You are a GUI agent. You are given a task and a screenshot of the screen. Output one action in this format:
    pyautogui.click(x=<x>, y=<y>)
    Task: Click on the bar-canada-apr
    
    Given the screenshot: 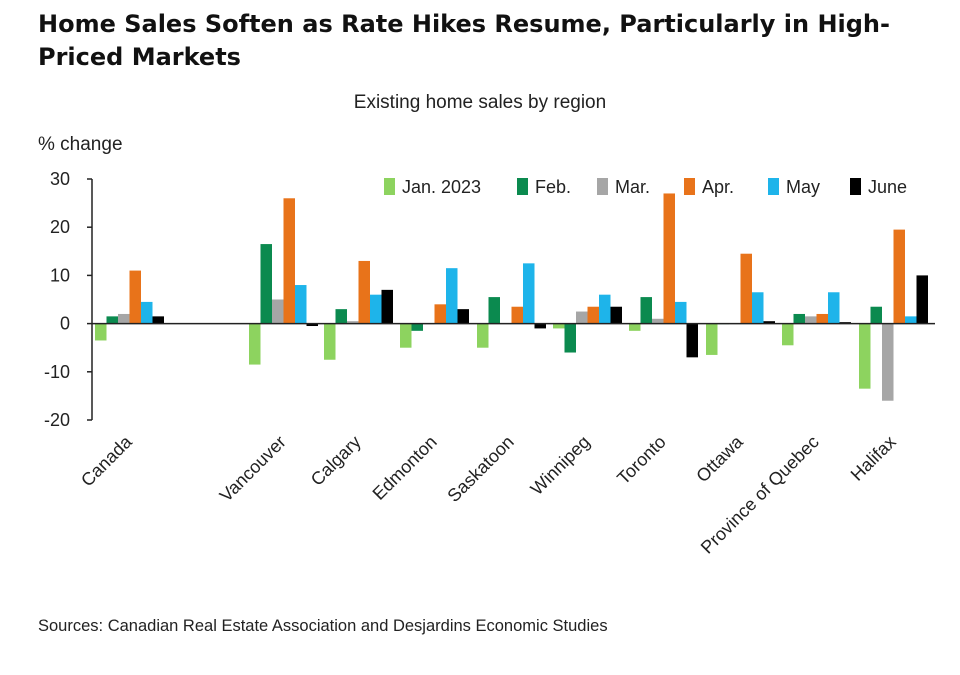 What is the action you would take?
    pyautogui.click(x=135, y=297)
    